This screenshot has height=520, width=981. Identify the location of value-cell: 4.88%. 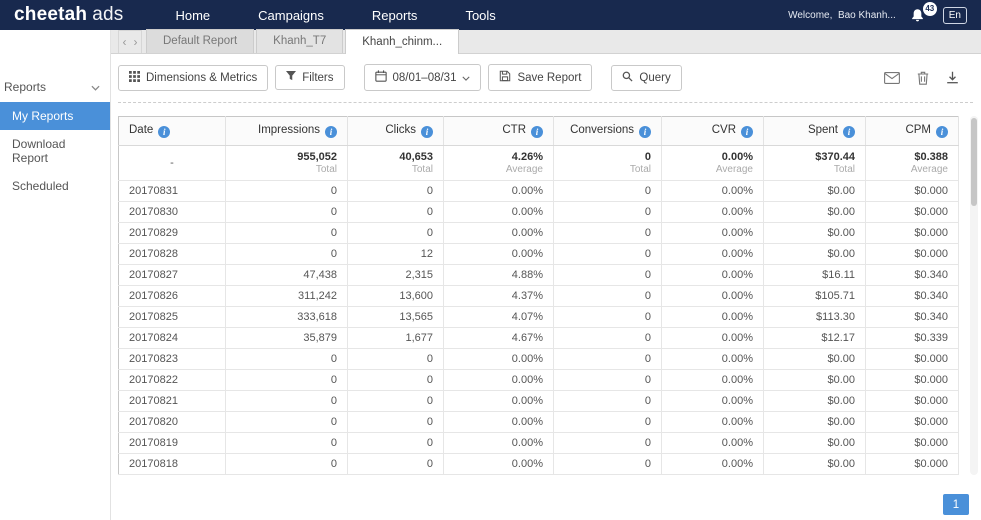
(498, 275).